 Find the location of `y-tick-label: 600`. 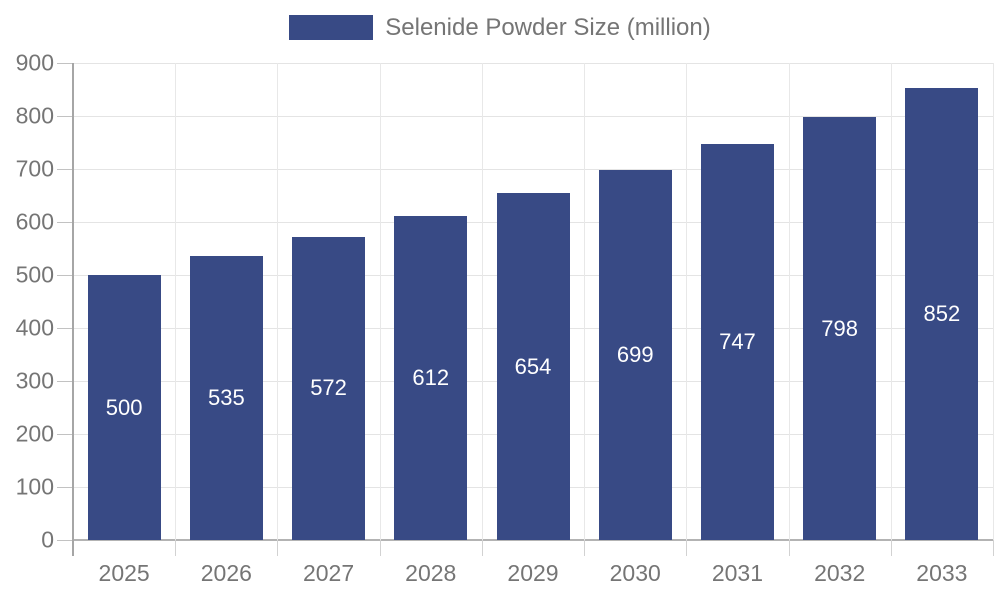

y-tick-label: 600 is located at coordinates (34, 221).